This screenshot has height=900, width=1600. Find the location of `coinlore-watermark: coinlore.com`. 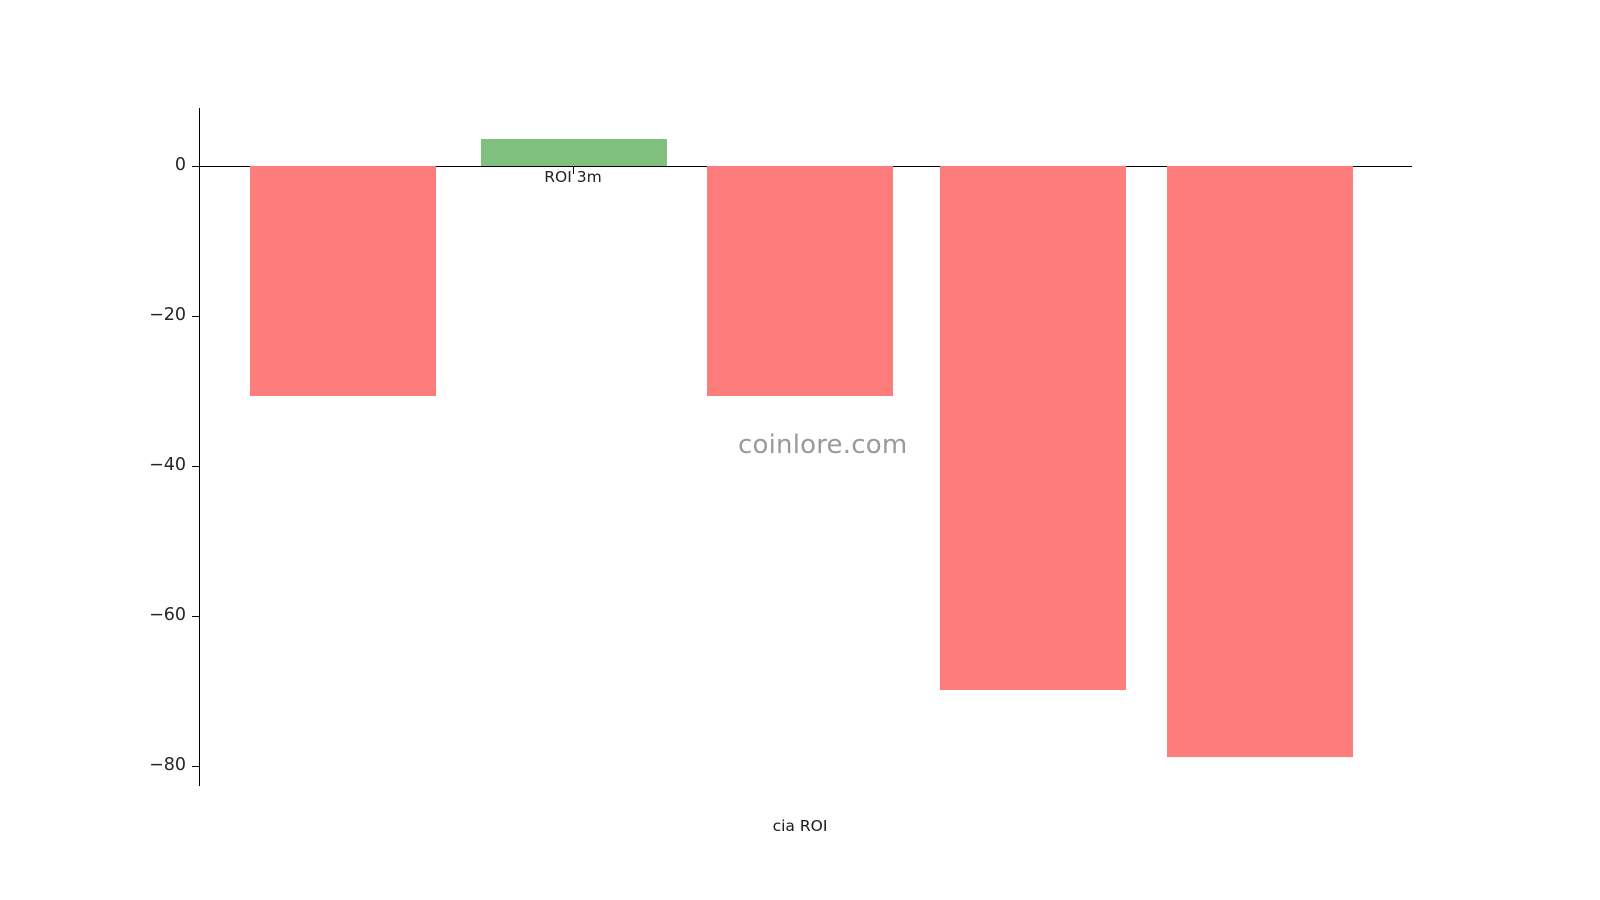

coinlore-watermark: coinlore.com is located at coordinates (823, 445).